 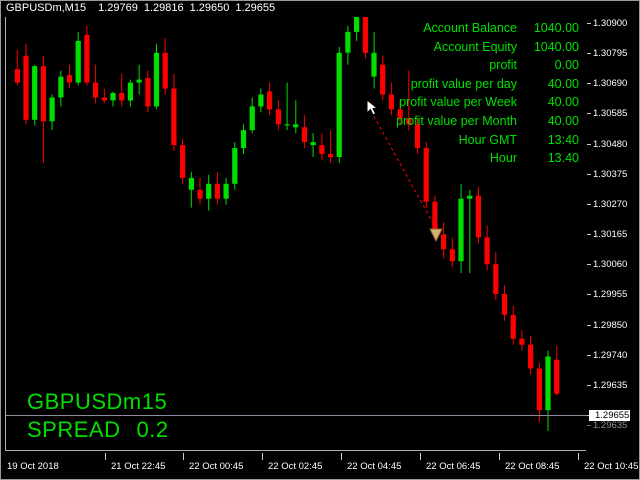 I want to click on tick-value: 1.30060, so click(x=610, y=265).